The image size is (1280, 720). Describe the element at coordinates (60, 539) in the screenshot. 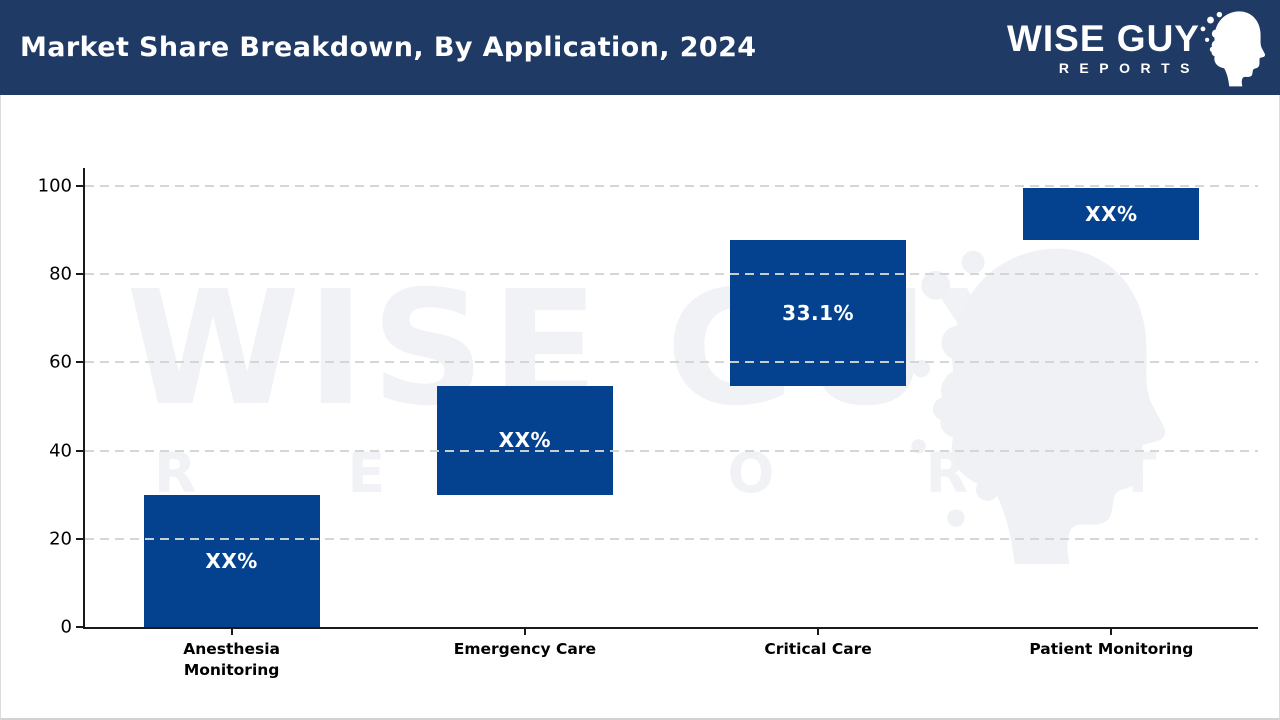

I see `y-tick-label-20: 20` at that location.